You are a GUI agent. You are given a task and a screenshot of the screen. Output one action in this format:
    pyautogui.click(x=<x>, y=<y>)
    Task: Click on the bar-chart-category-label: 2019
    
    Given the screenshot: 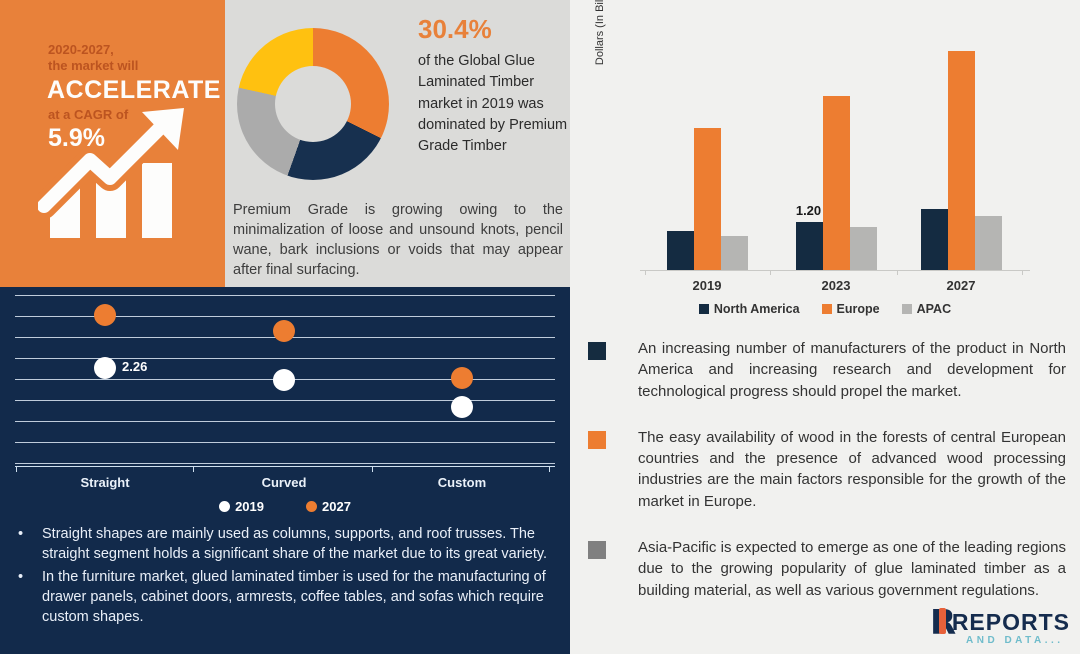 What is the action you would take?
    pyautogui.click(x=707, y=285)
    